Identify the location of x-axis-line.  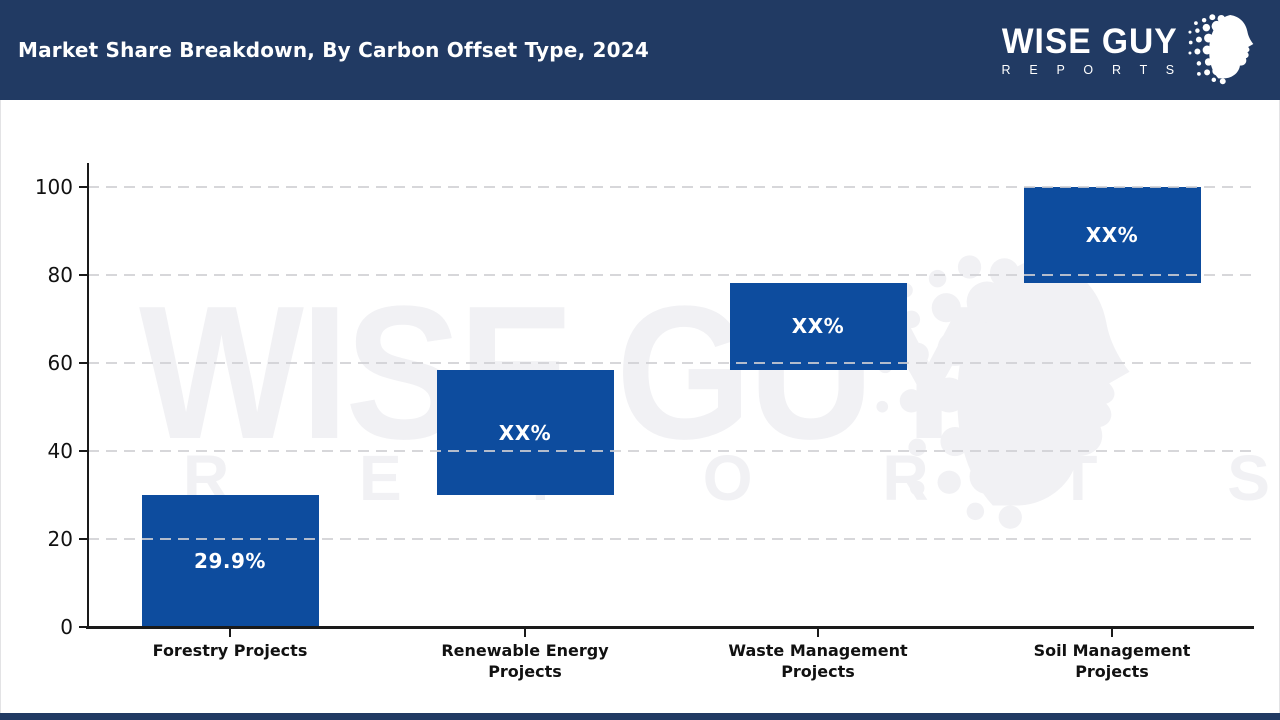
(670, 627).